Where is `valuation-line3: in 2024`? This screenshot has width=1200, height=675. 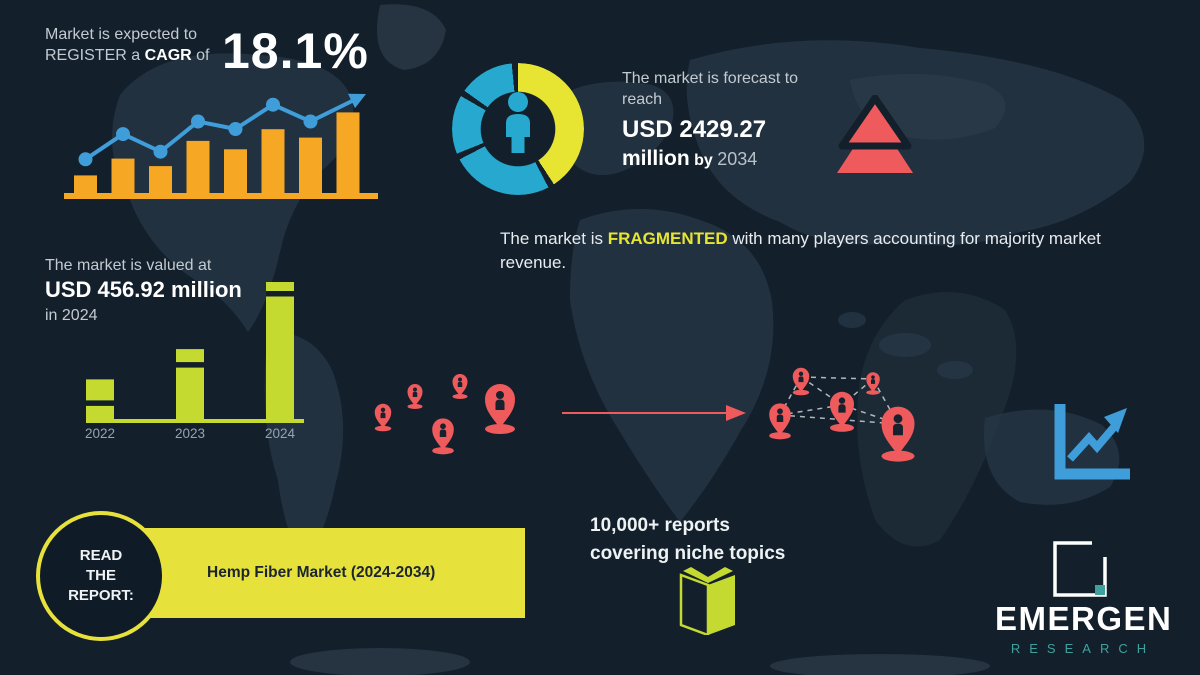
valuation-line3: in 2024 is located at coordinates (71, 315).